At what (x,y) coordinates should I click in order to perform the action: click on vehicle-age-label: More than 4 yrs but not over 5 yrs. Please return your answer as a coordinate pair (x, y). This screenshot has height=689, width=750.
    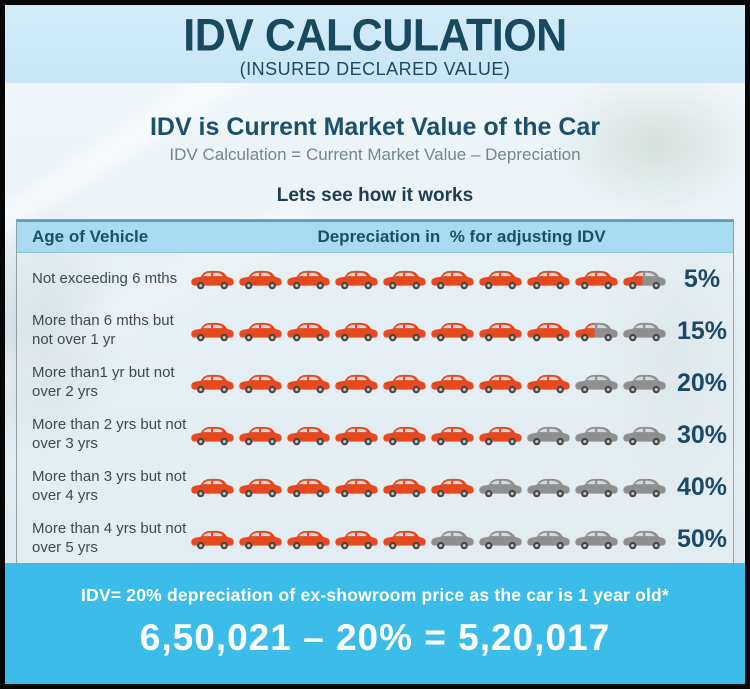
    Looking at the image, I should click on (109, 538).